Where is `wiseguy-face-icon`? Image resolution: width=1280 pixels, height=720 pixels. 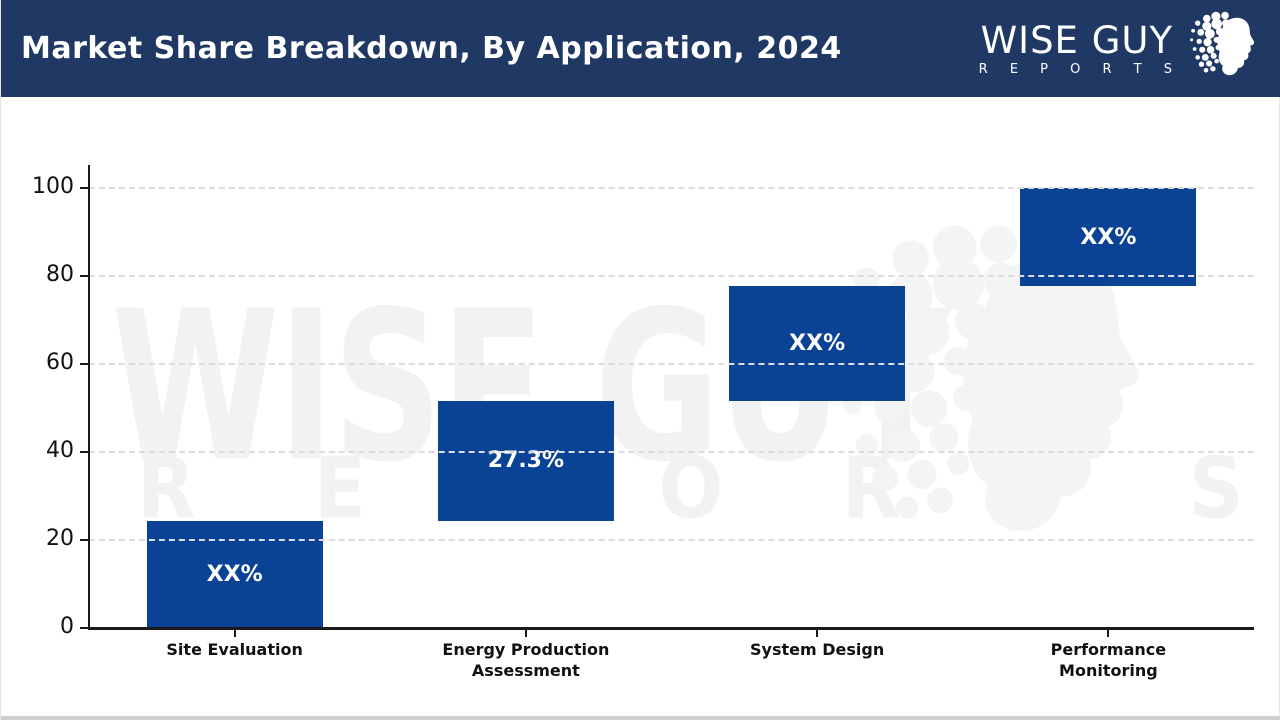
wiseguy-face-icon is located at coordinates (1222, 49).